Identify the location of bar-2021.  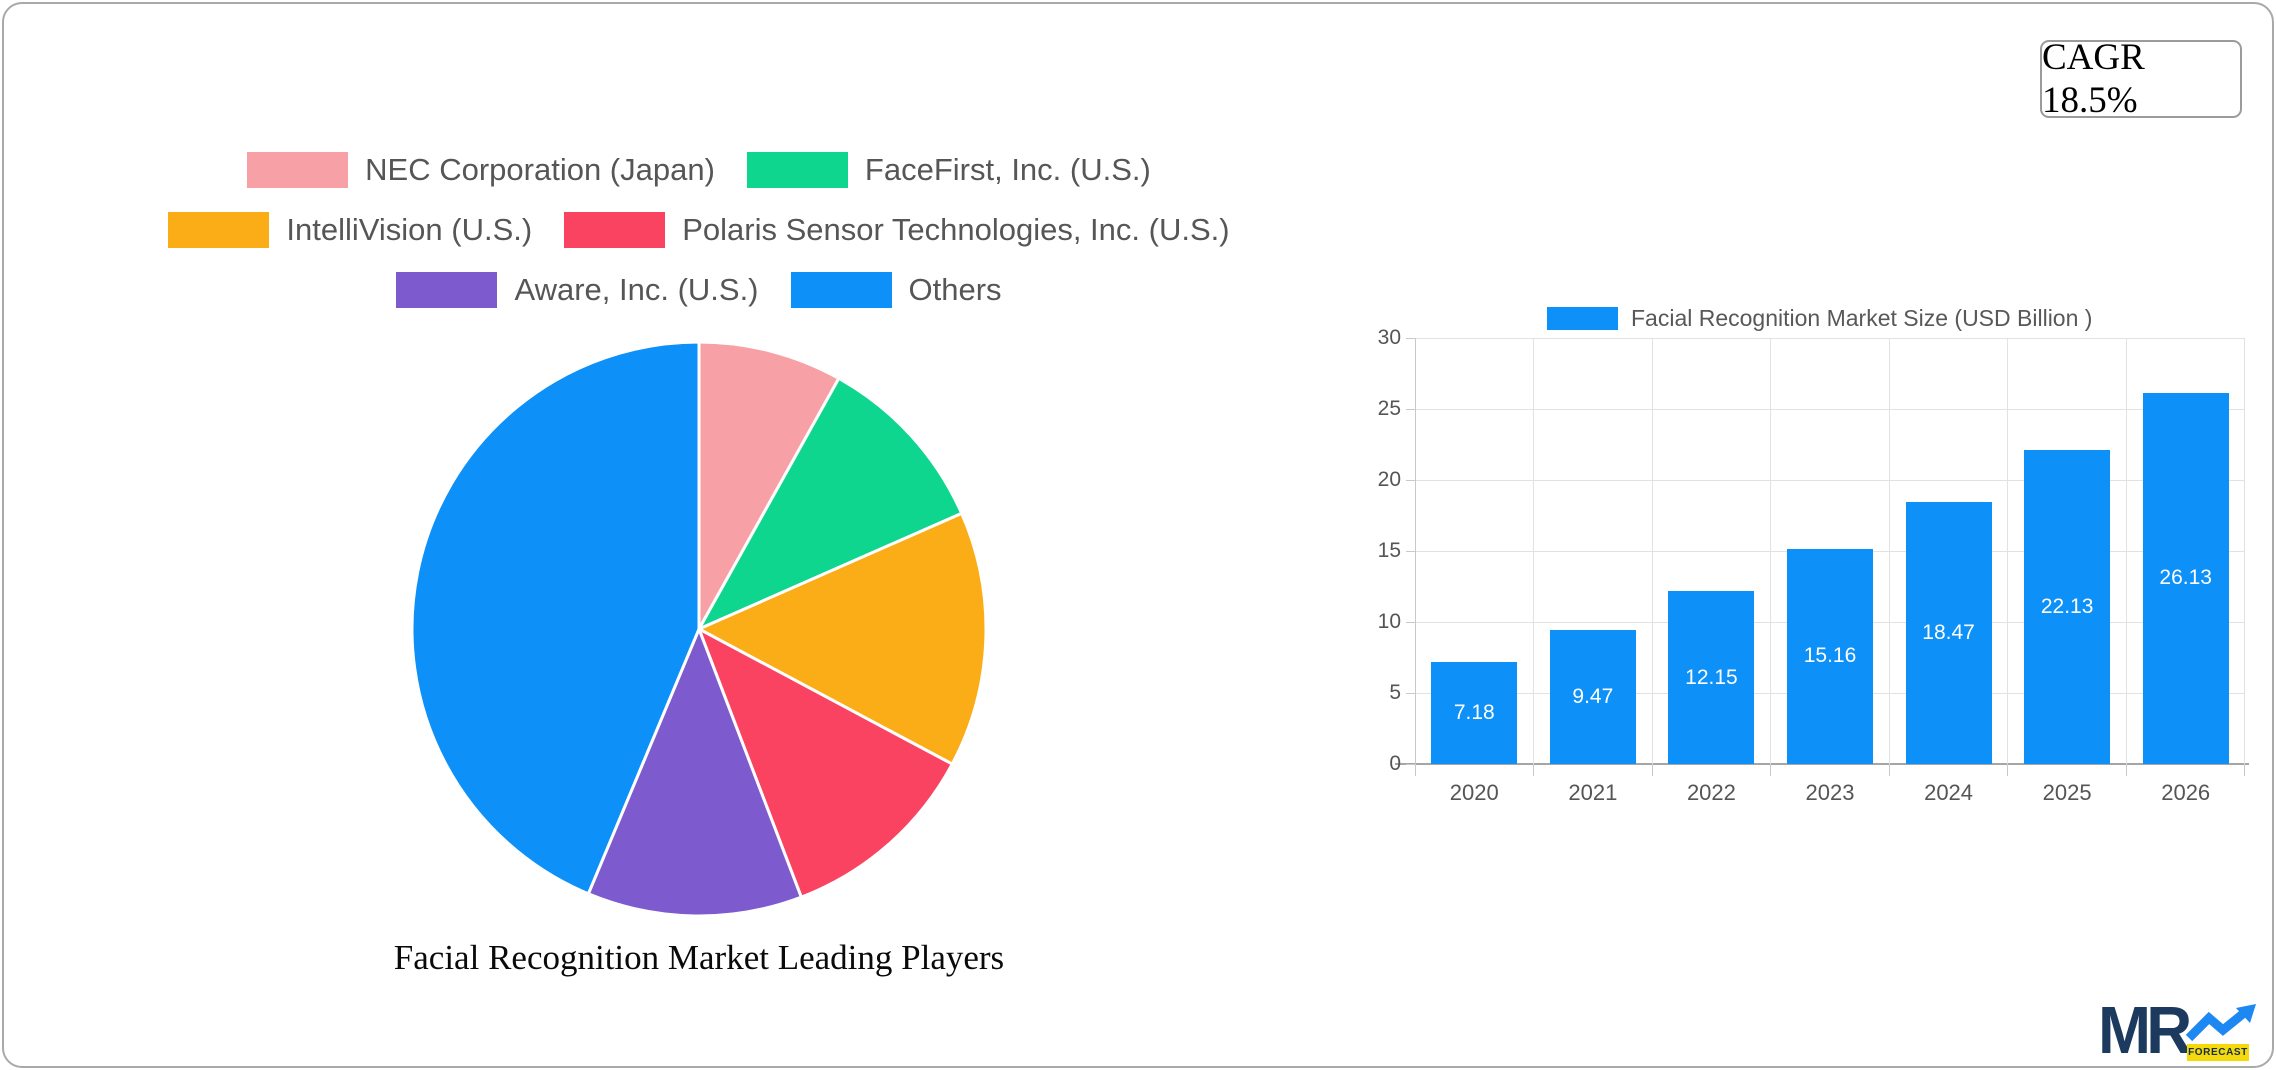
(1592, 696).